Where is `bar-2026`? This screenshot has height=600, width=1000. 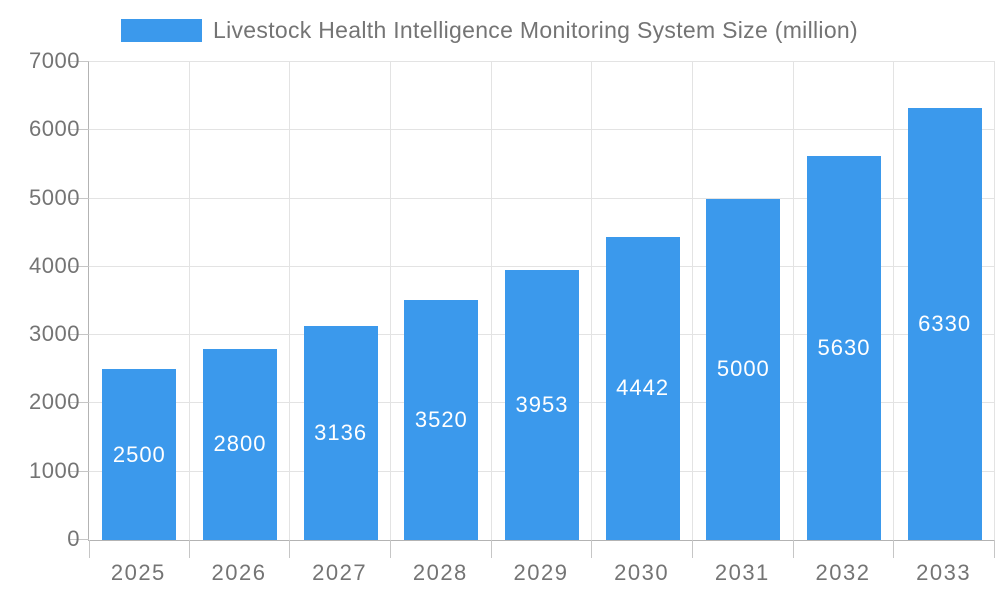 bar-2026 is located at coordinates (240, 444).